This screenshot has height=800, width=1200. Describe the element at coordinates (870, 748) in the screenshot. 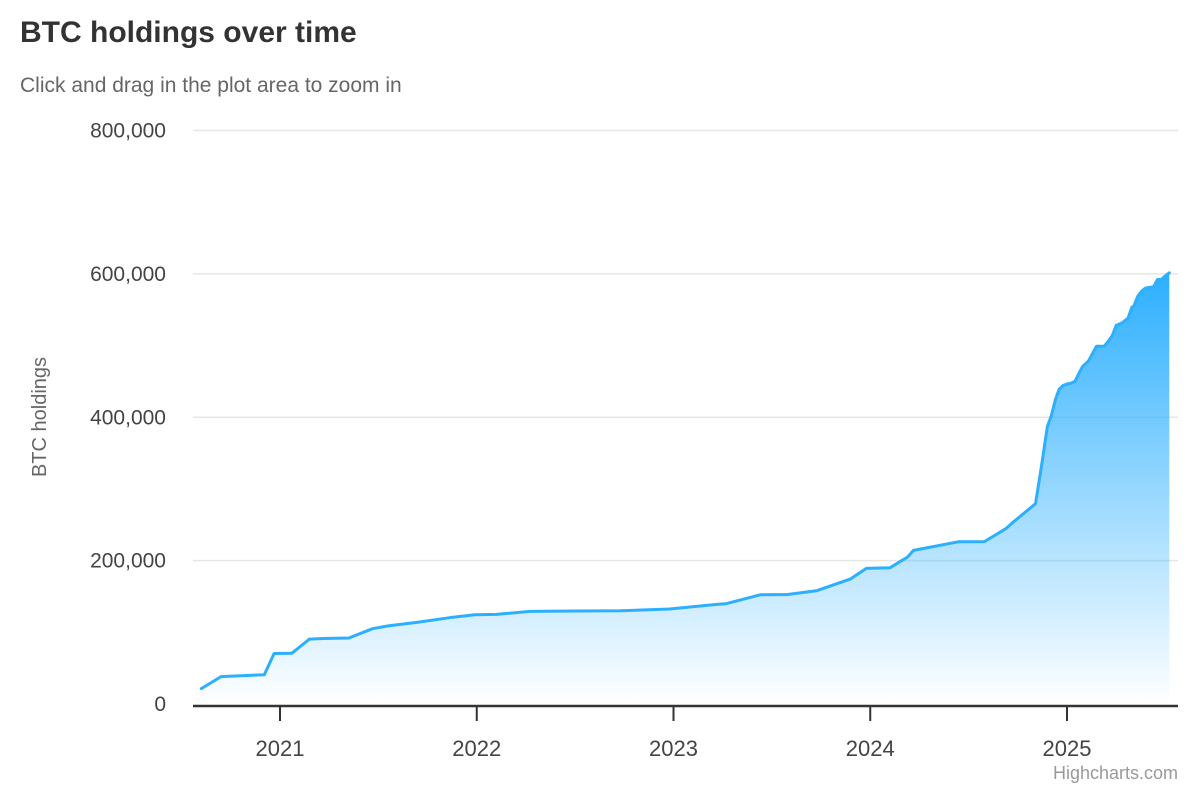

I see `x-axis-label: 2024` at that location.